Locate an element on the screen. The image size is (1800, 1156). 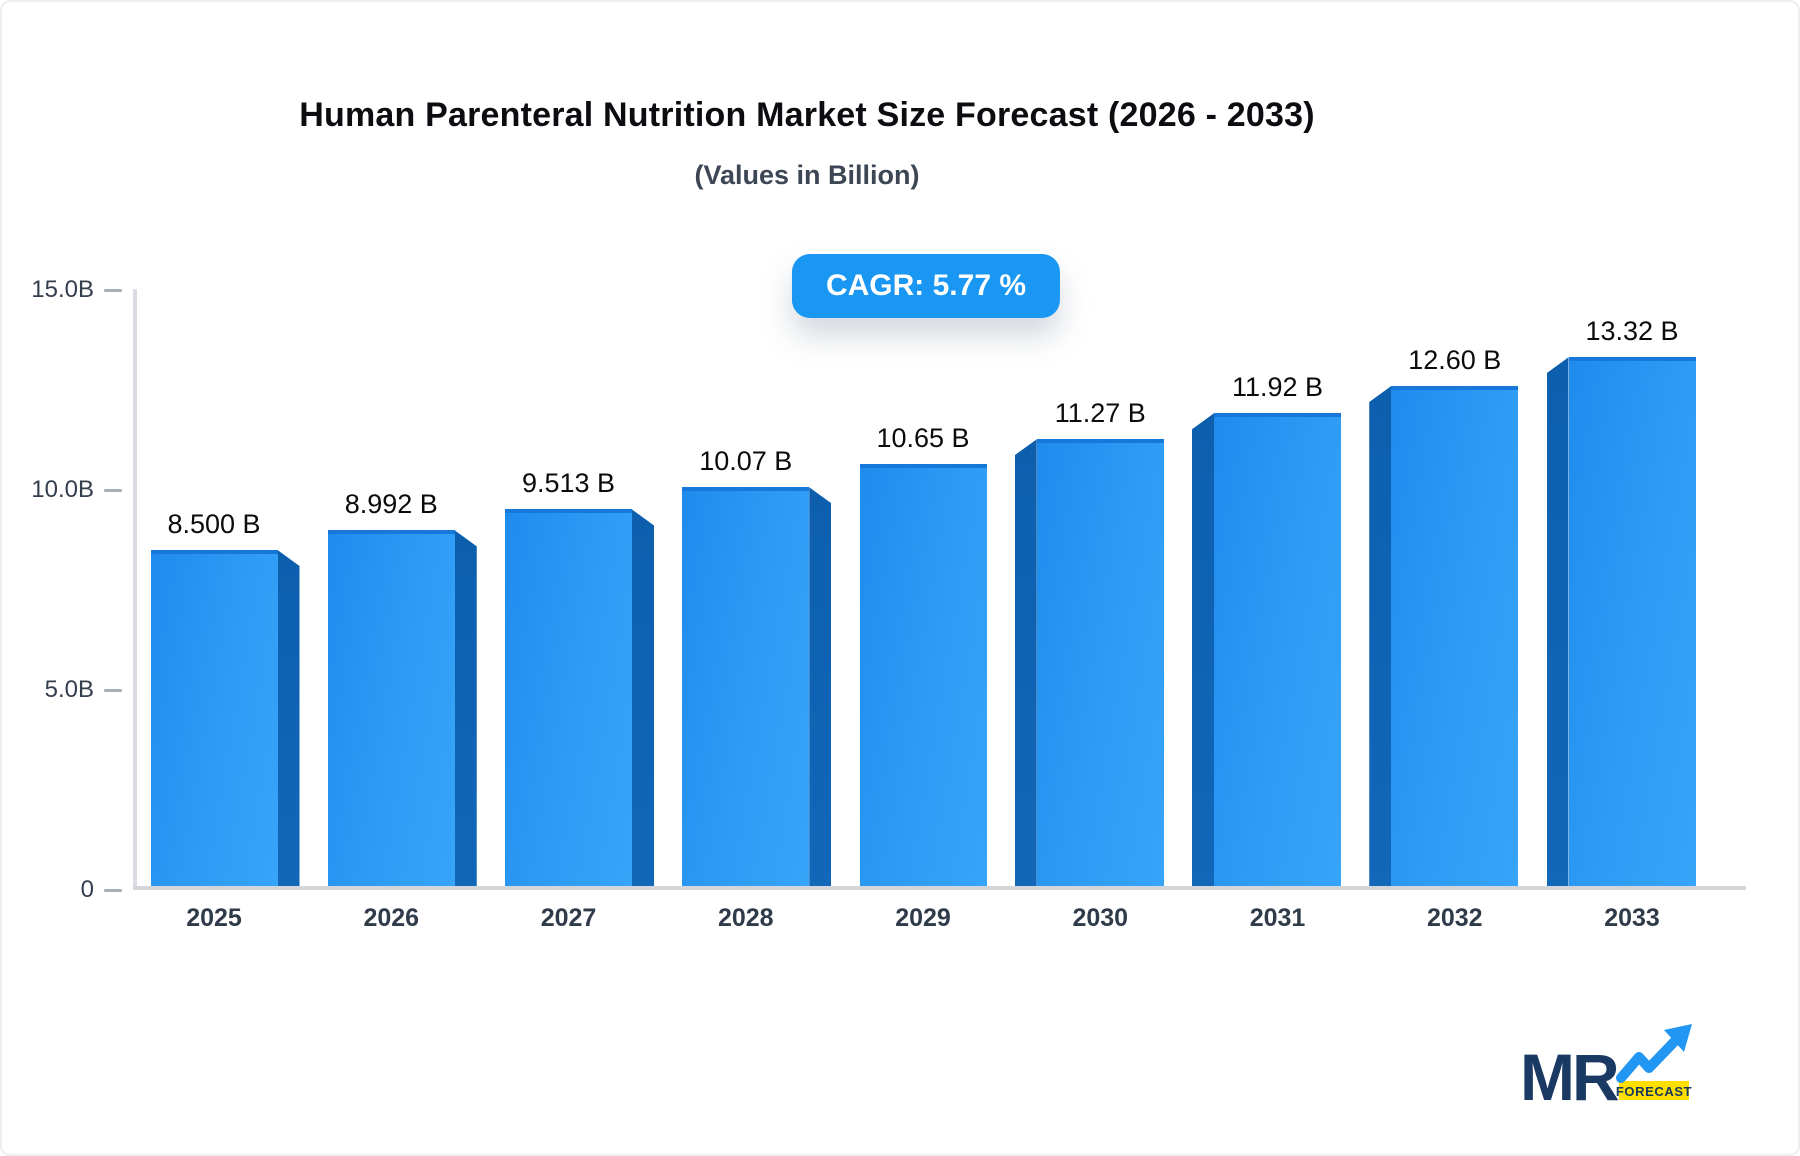
y-axis-tick-label: 0 is located at coordinates (87, 889).